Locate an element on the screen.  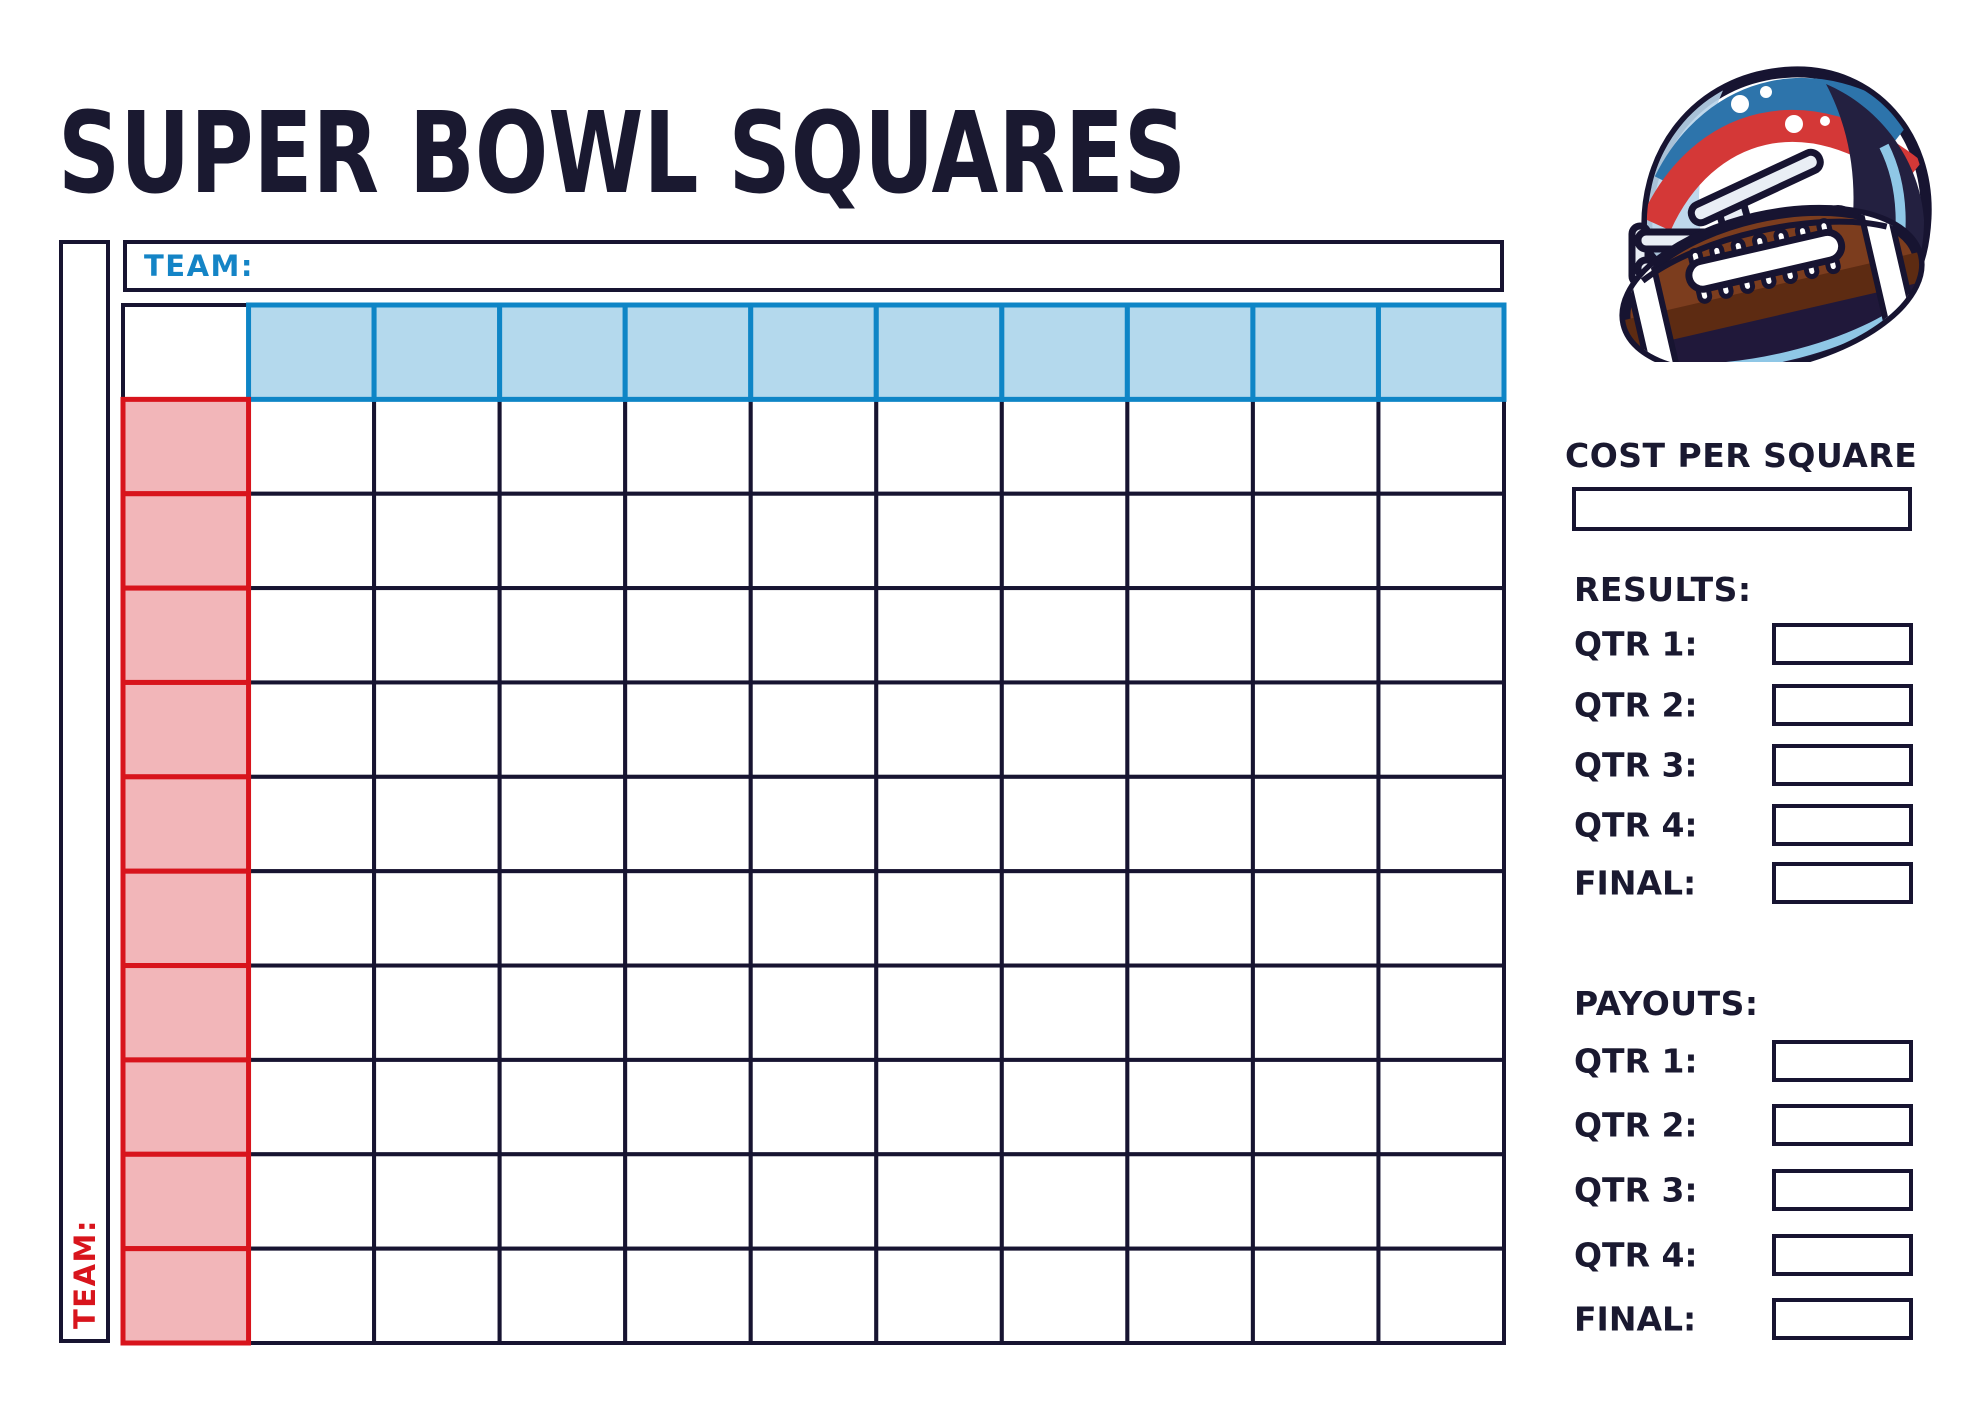
payouts-qtr2-field is located at coordinates (1842, 1125).